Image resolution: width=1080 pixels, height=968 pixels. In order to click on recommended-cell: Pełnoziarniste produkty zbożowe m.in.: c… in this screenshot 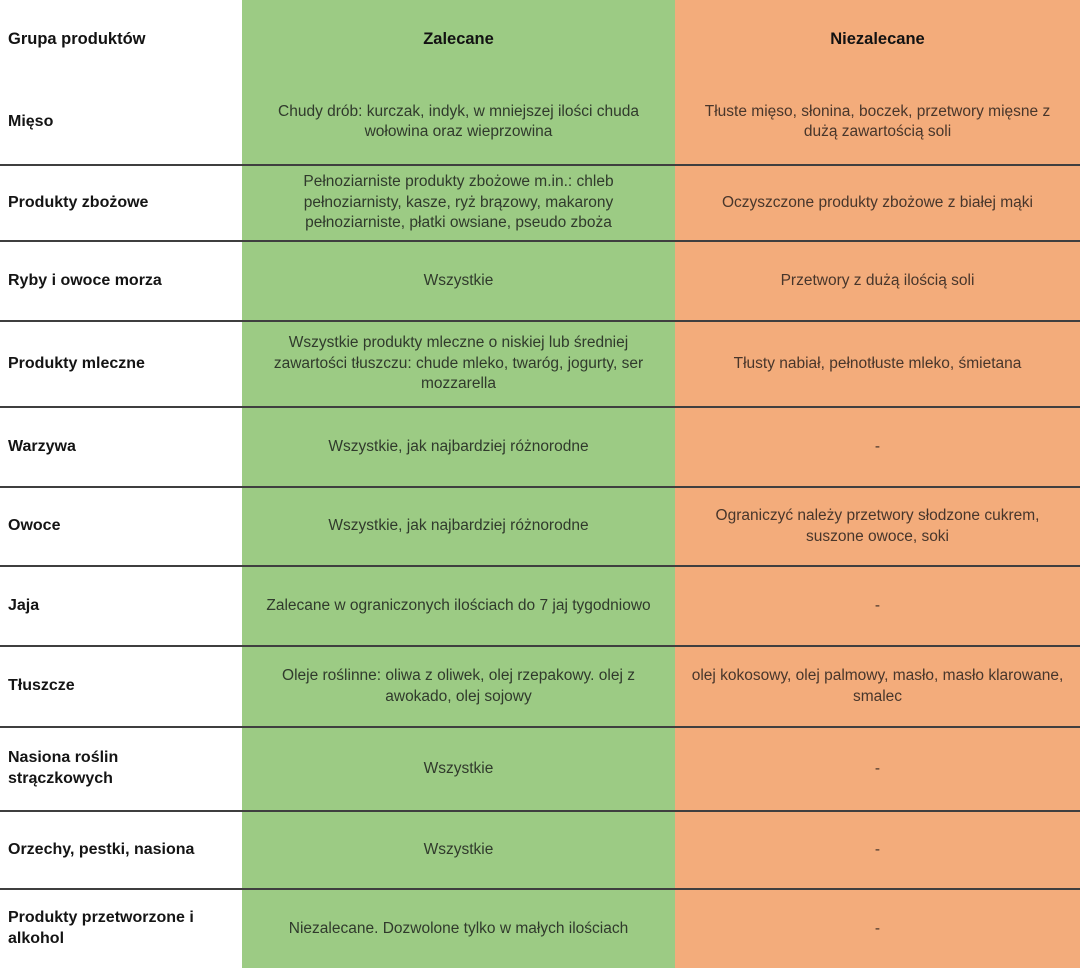, I will do `click(458, 203)`.